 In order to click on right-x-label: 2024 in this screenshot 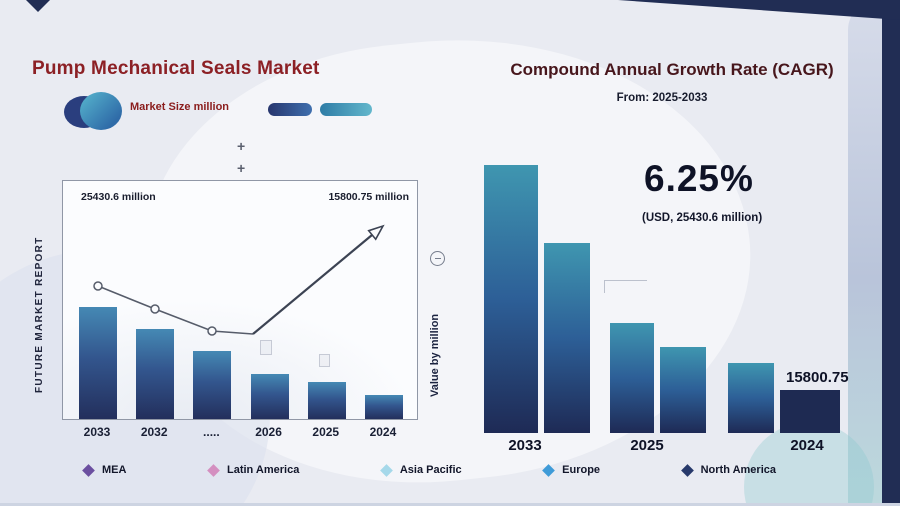, I will do `click(807, 445)`.